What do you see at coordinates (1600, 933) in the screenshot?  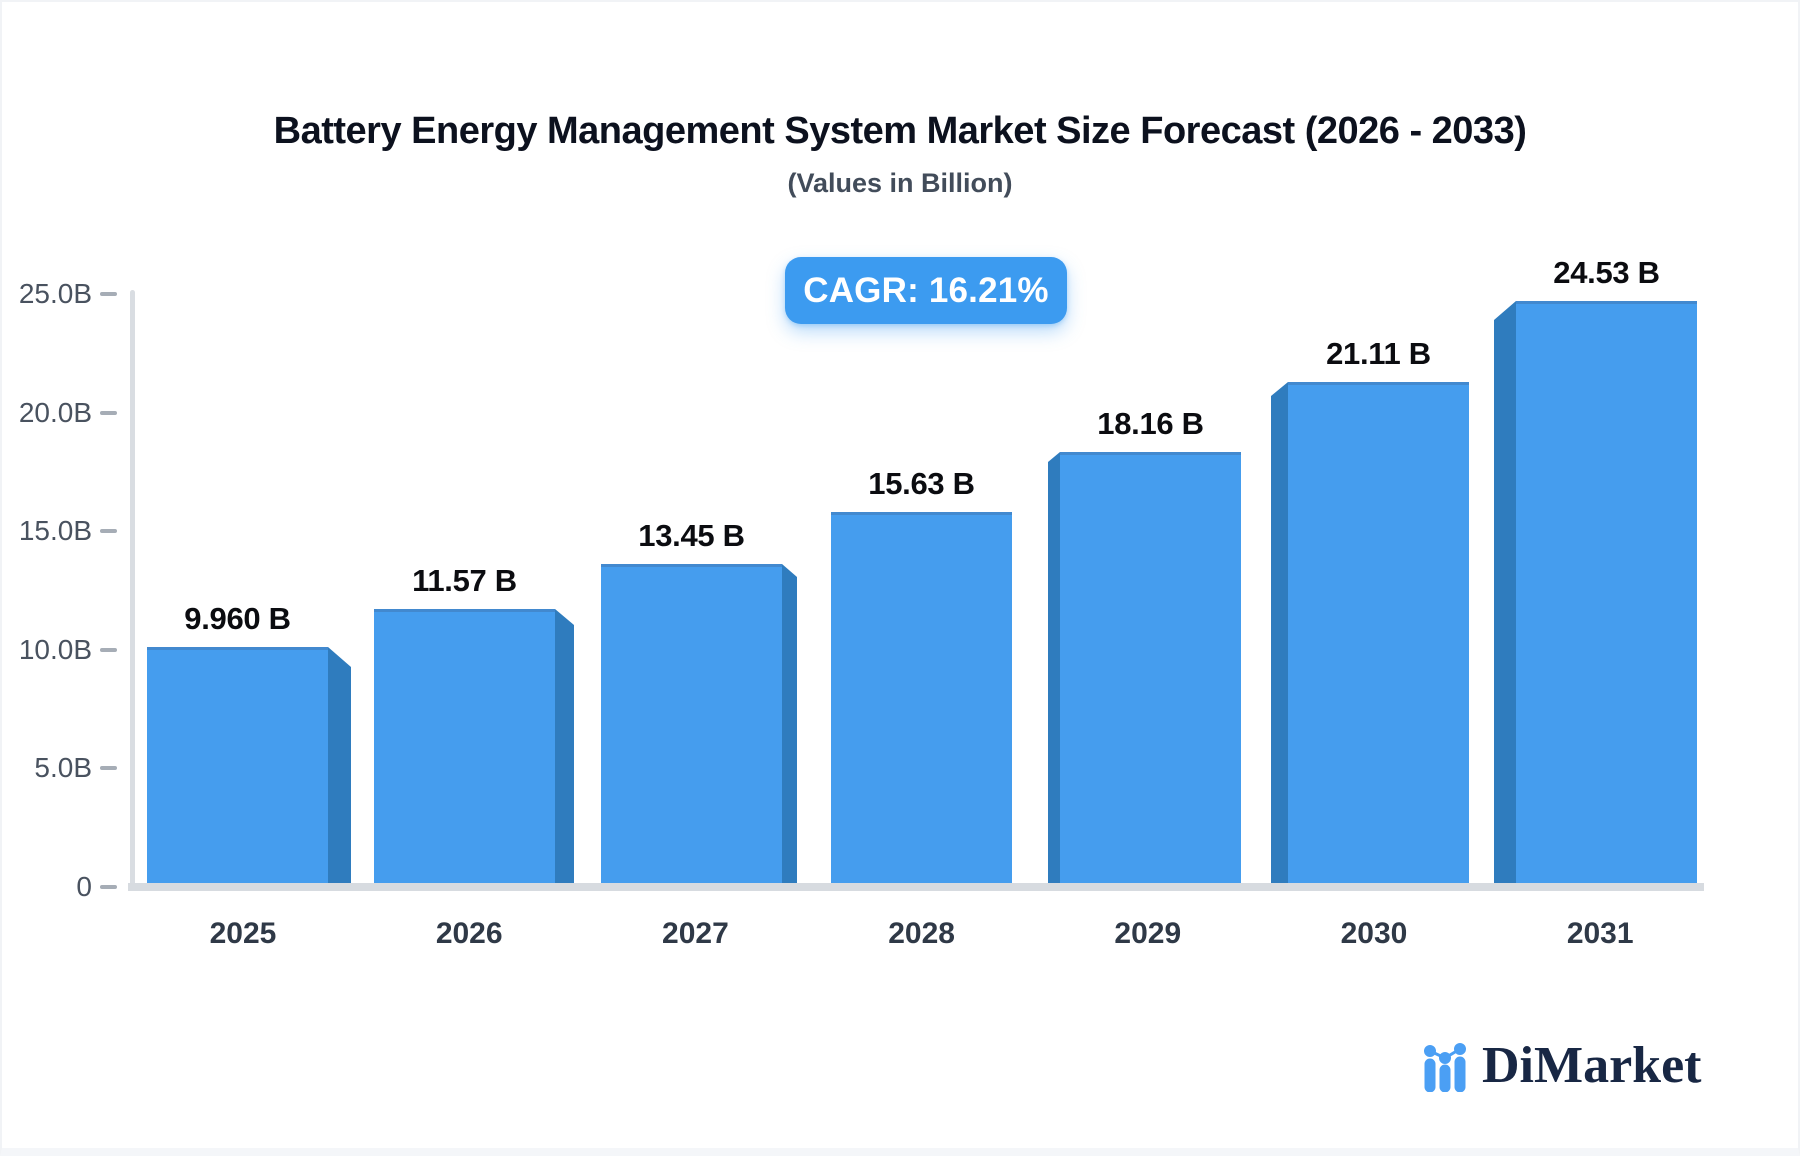 I see `x-axis-label: 2031` at bounding box center [1600, 933].